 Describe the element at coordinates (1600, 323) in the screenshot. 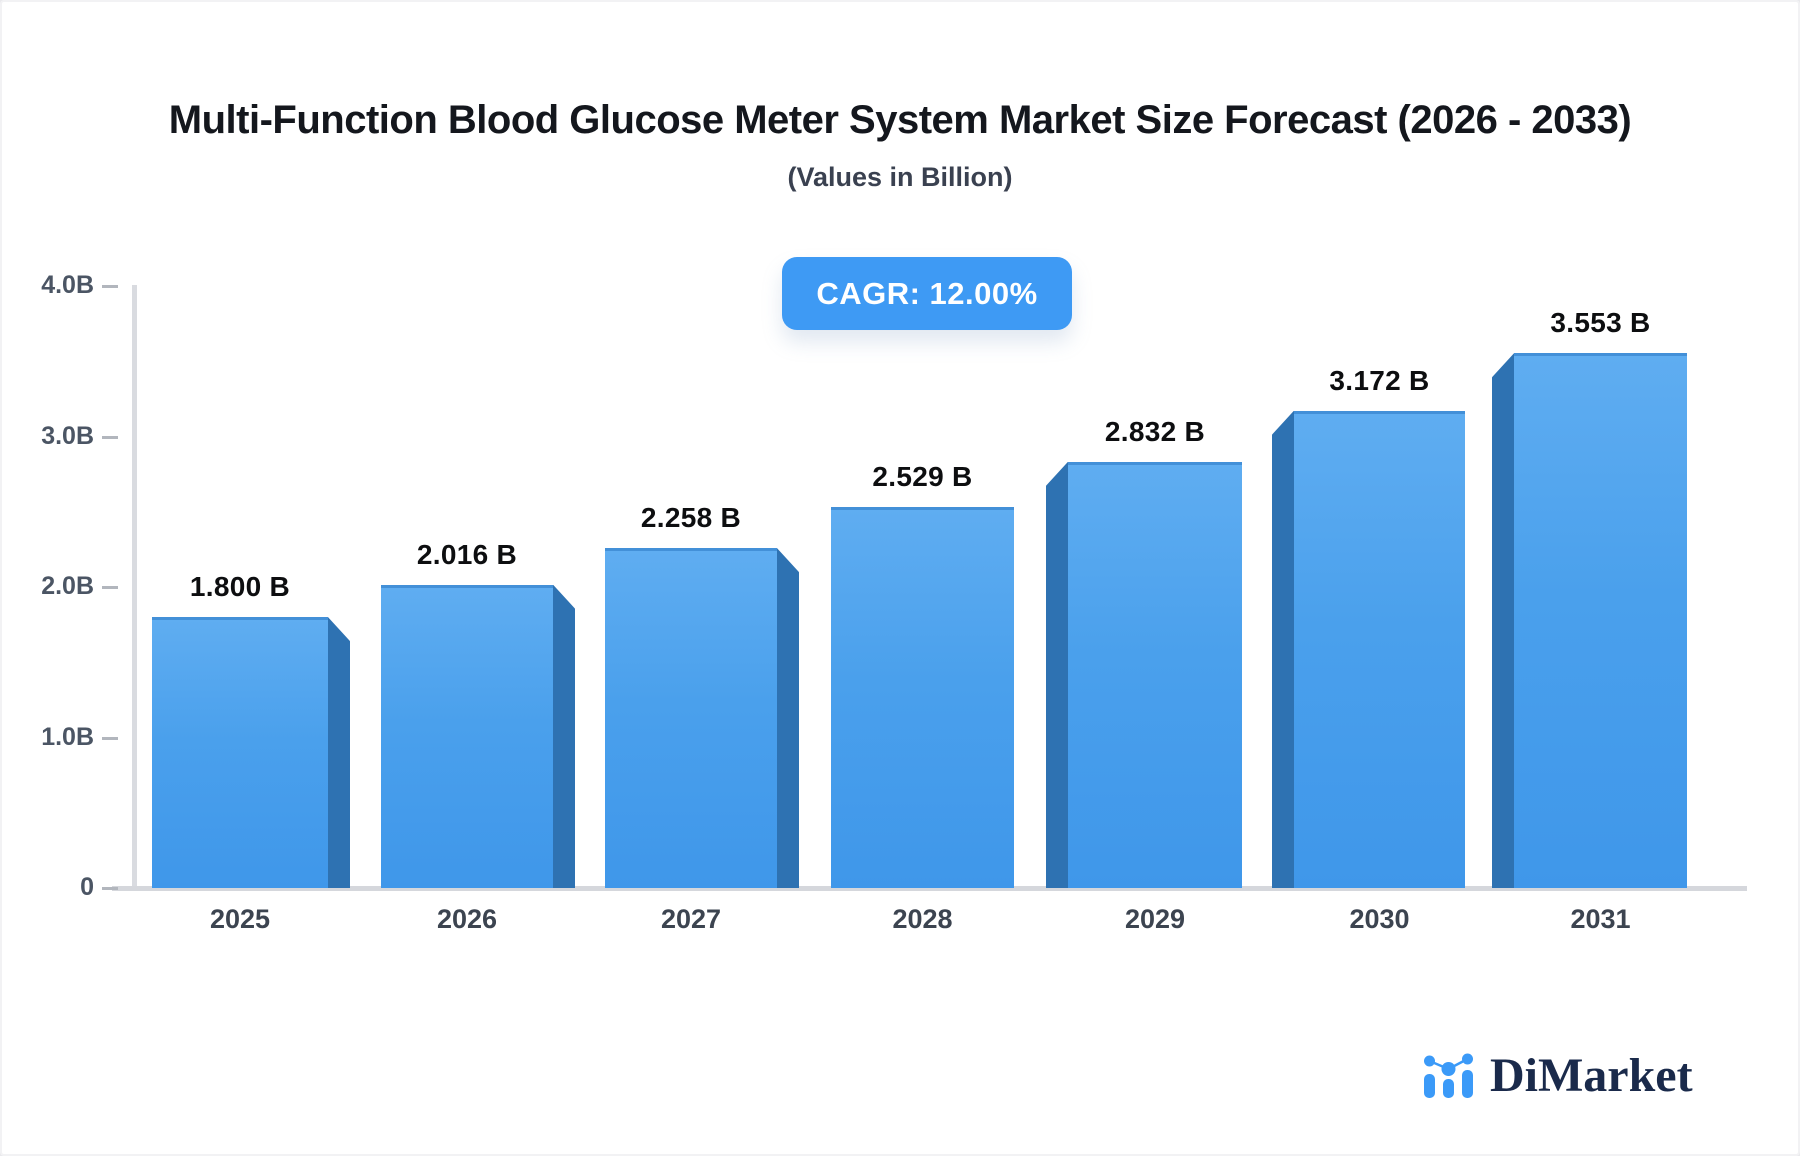

I see `bar-value-label: 3.553 B` at that location.